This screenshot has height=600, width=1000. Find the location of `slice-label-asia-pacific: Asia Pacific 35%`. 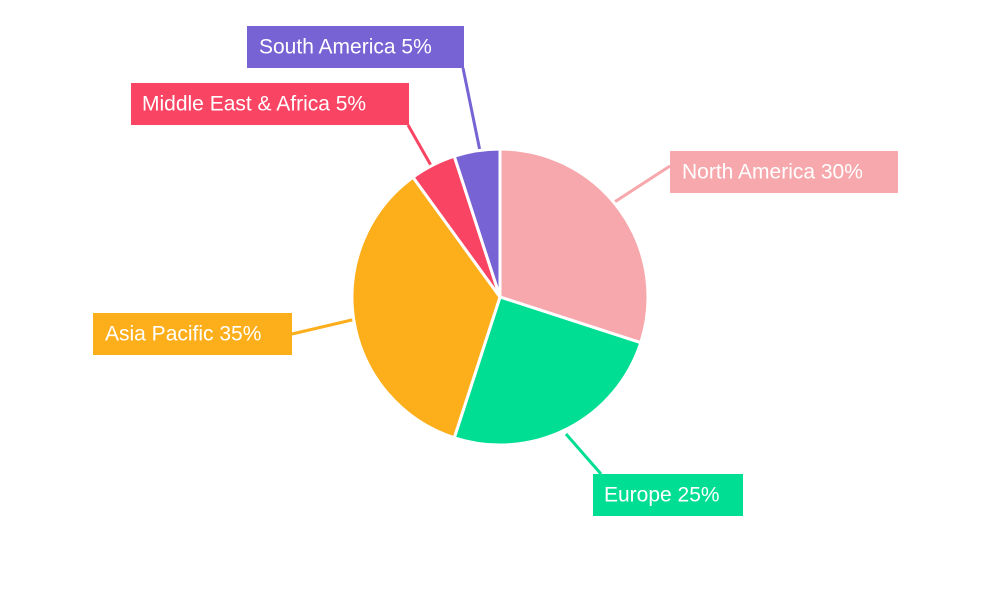

slice-label-asia-pacific: Asia Pacific 35% is located at coordinates (192, 334).